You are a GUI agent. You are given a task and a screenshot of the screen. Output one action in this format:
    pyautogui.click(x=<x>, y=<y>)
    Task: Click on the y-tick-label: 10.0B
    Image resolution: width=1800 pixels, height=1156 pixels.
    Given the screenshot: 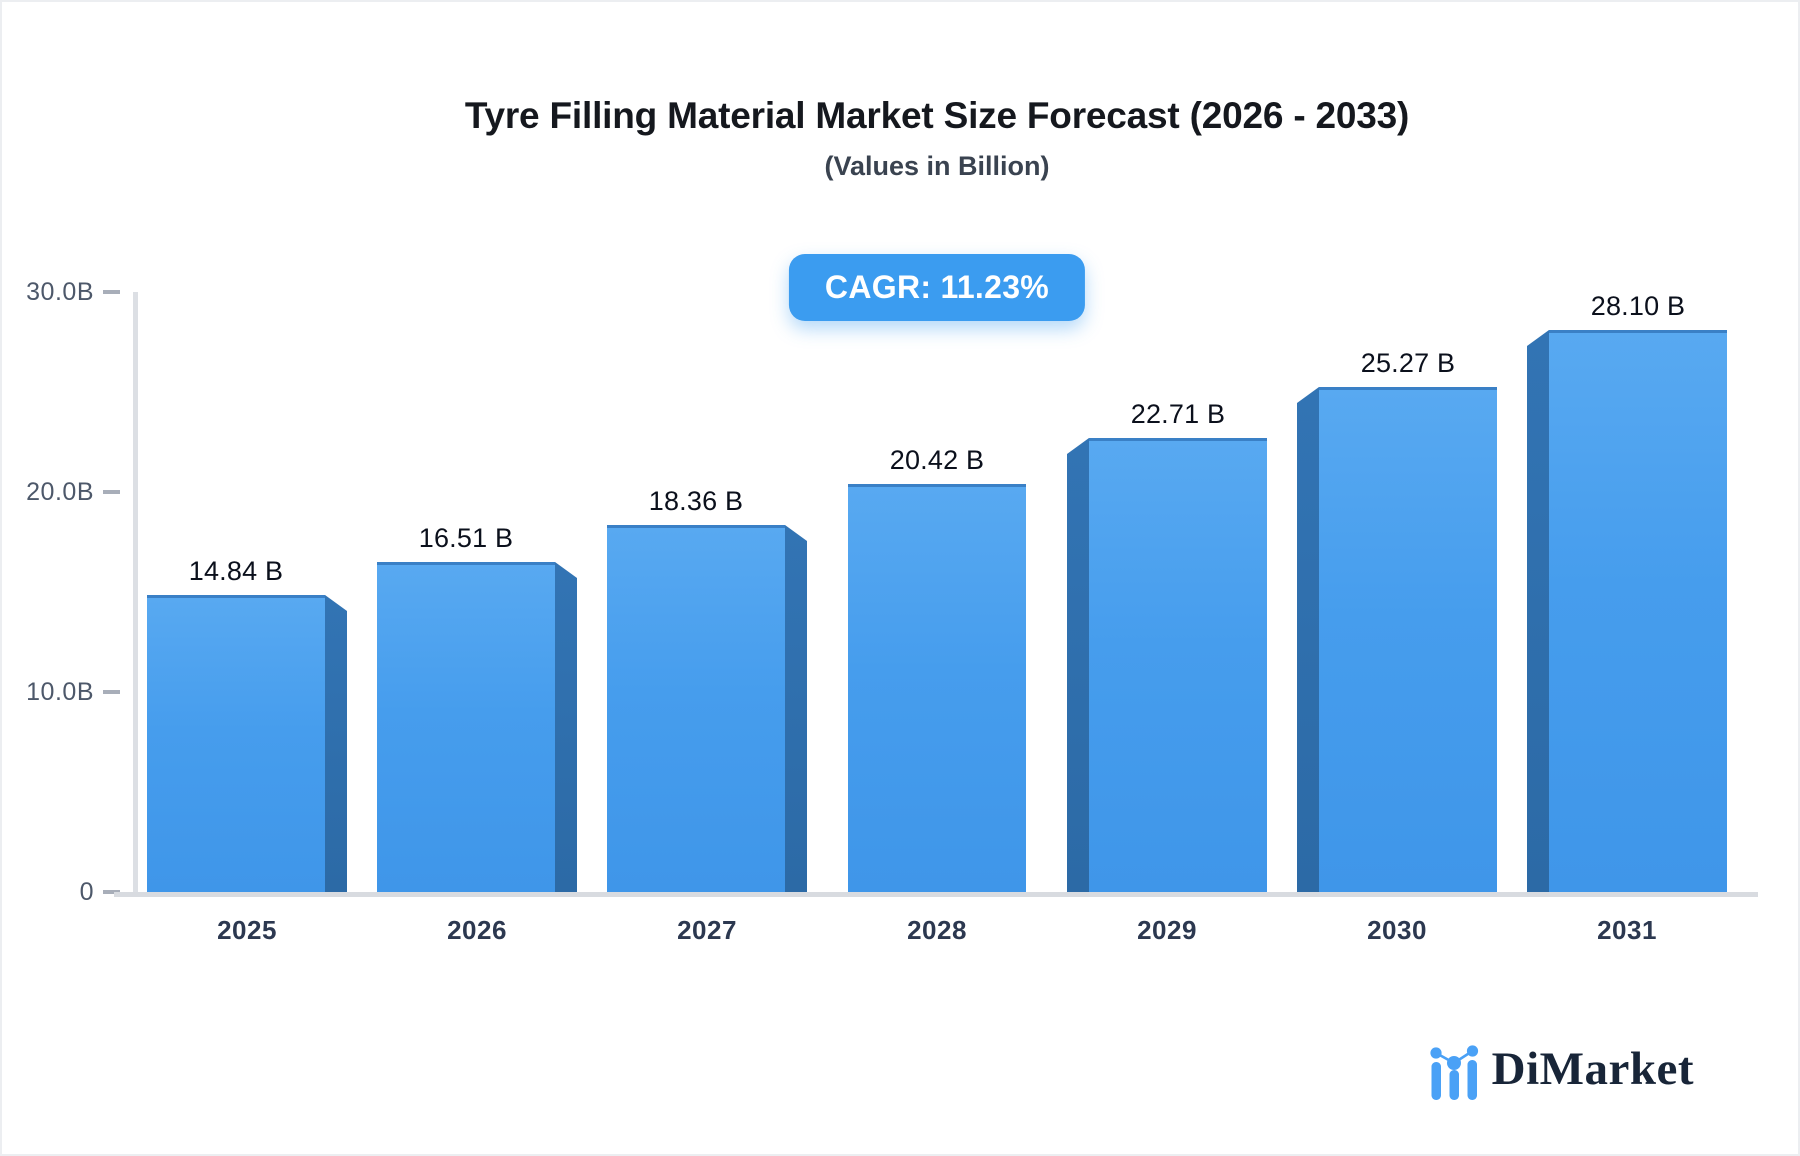 What is the action you would take?
    pyautogui.click(x=60, y=692)
    